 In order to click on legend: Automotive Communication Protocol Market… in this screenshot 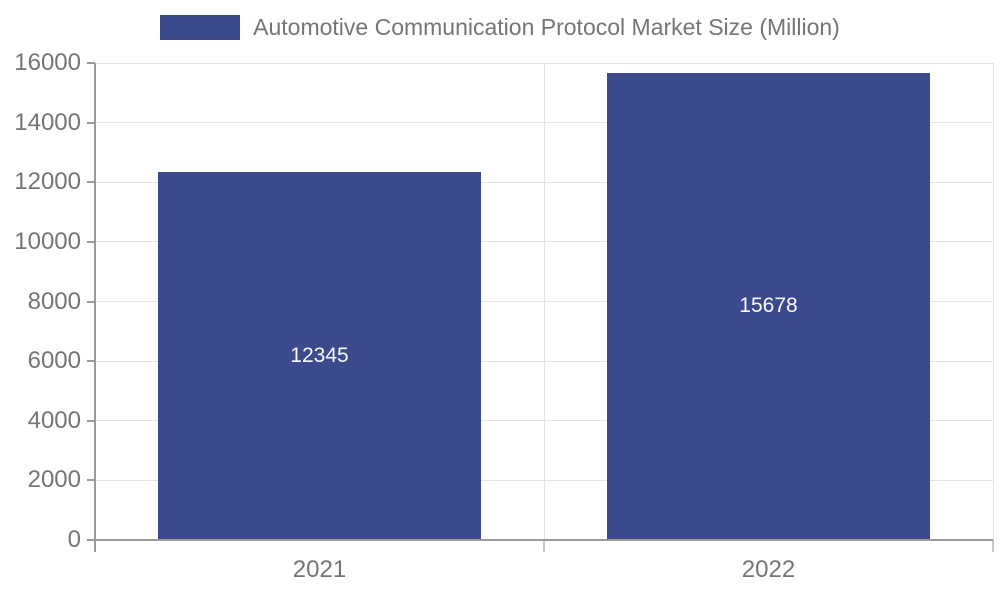, I will do `click(500, 27)`.